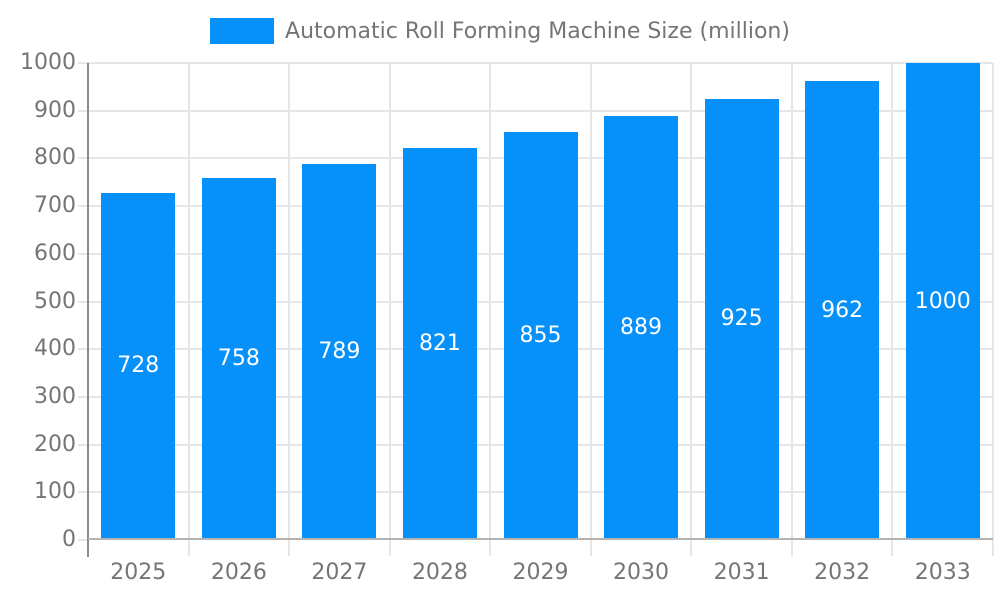 Image resolution: width=1000 pixels, height=600 pixels. I want to click on bar-2025: 728, so click(138, 366).